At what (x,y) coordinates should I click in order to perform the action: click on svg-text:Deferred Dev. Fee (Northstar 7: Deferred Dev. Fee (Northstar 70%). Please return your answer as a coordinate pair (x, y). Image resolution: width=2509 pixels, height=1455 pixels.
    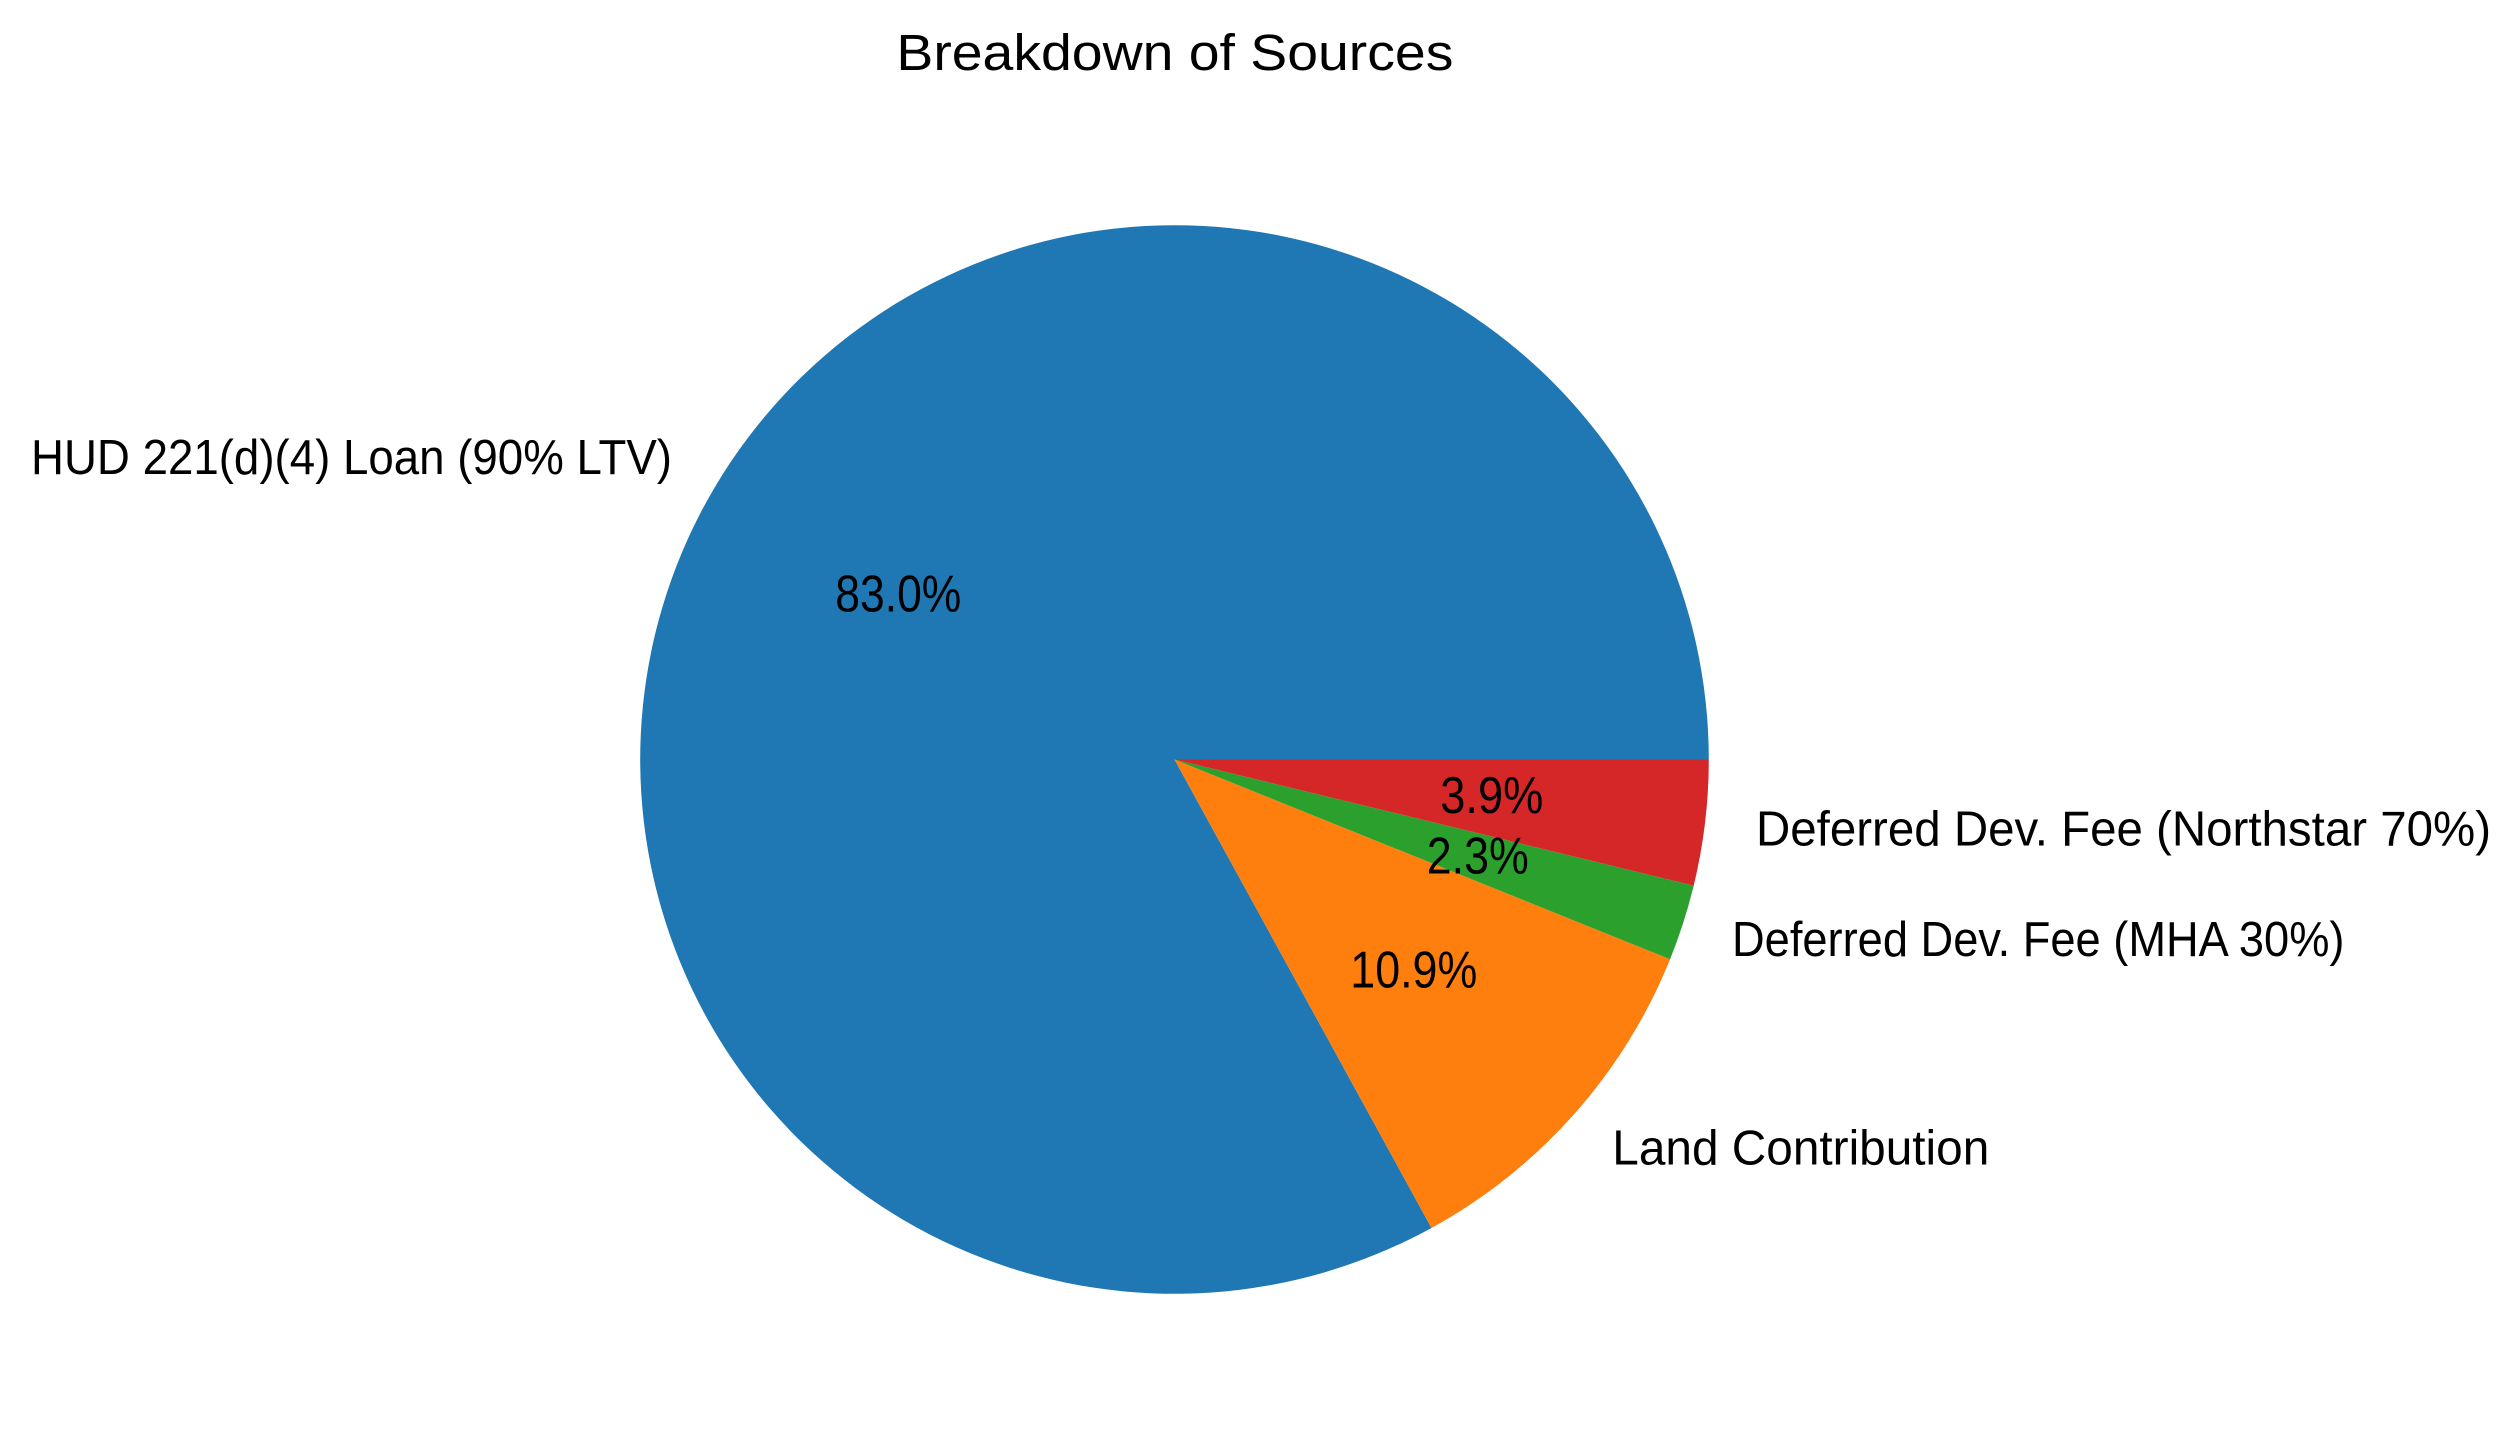
    Looking at the image, I should click on (2123, 829).